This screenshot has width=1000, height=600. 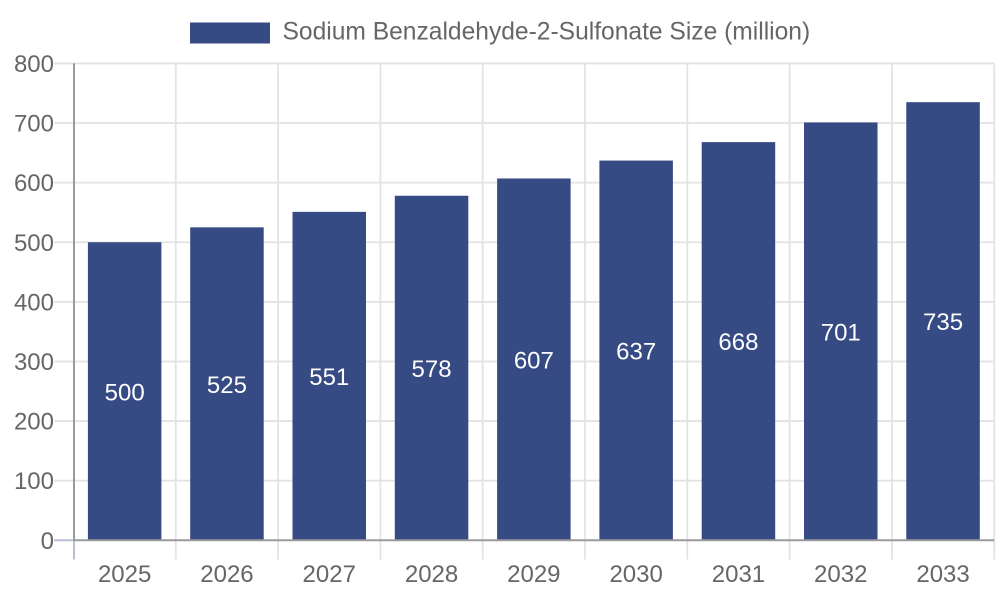 I want to click on svg-text: 2025, so click(x=124, y=574).